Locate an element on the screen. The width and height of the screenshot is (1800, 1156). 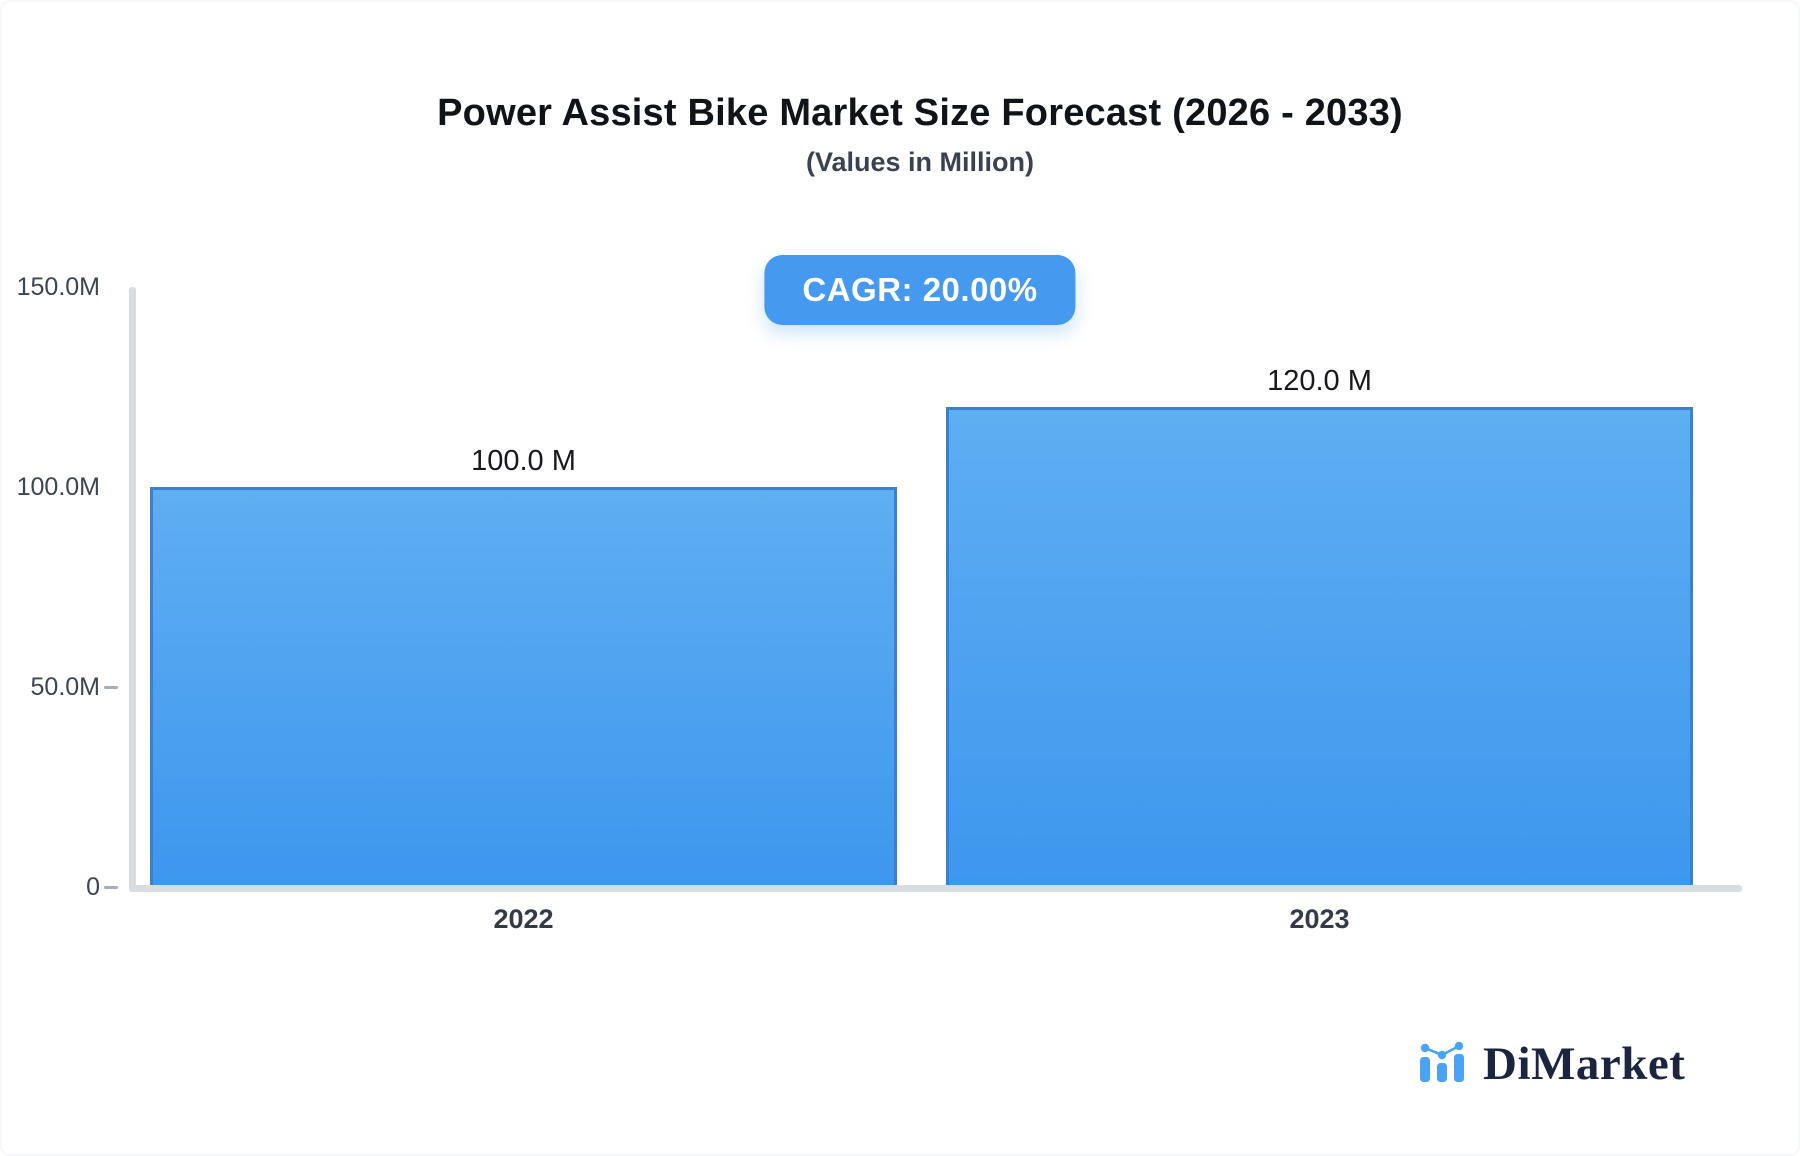
y-tick-label: 50.0M is located at coordinates (65, 687).